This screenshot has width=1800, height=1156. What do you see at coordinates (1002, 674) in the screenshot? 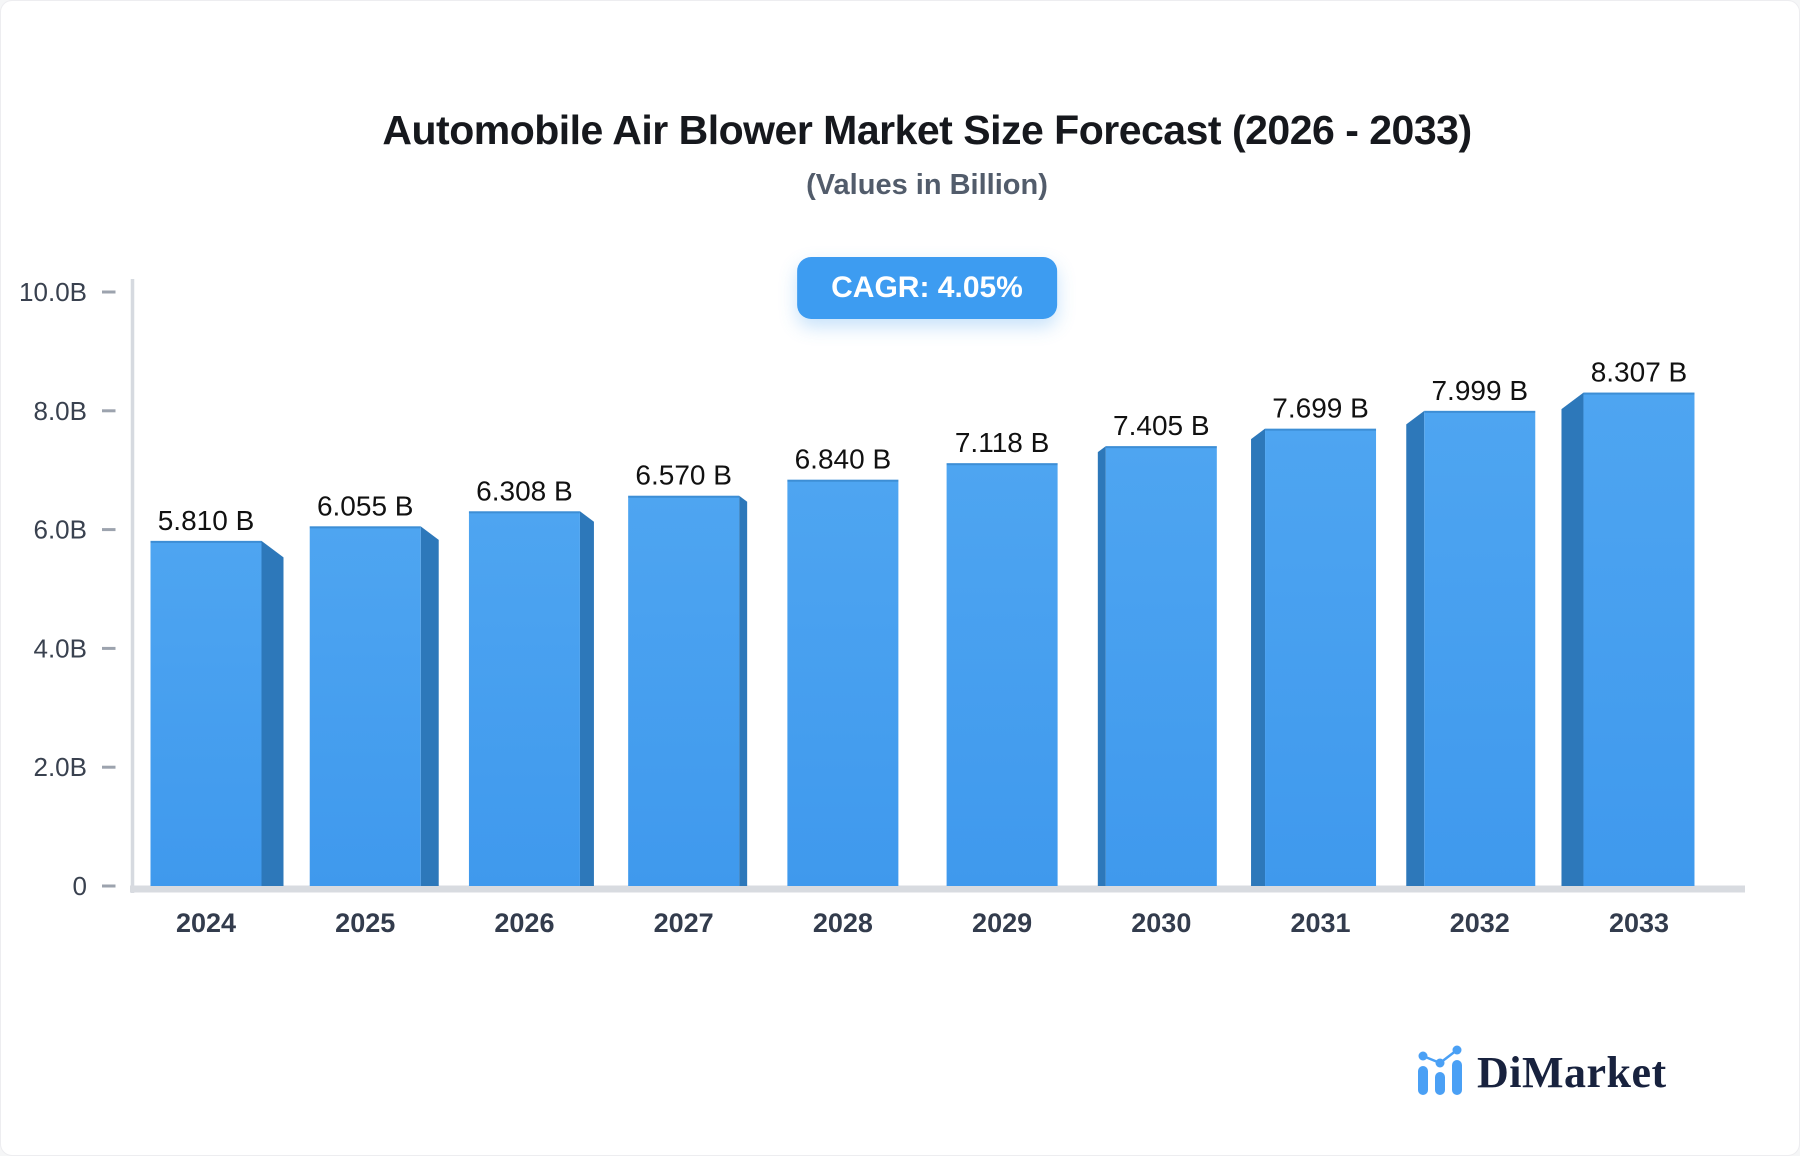
I see `bar-2029` at bounding box center [1002, 674].